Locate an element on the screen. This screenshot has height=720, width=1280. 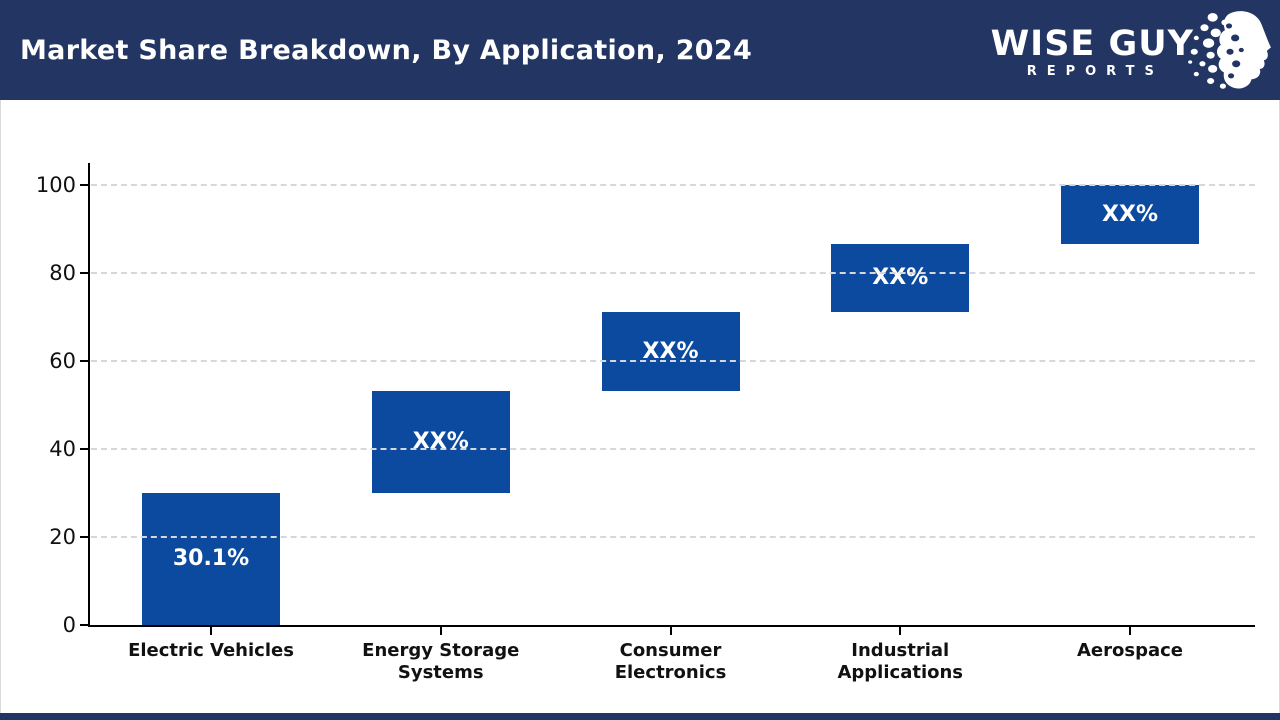
y-axis-line is located at coordinates (89, 395).